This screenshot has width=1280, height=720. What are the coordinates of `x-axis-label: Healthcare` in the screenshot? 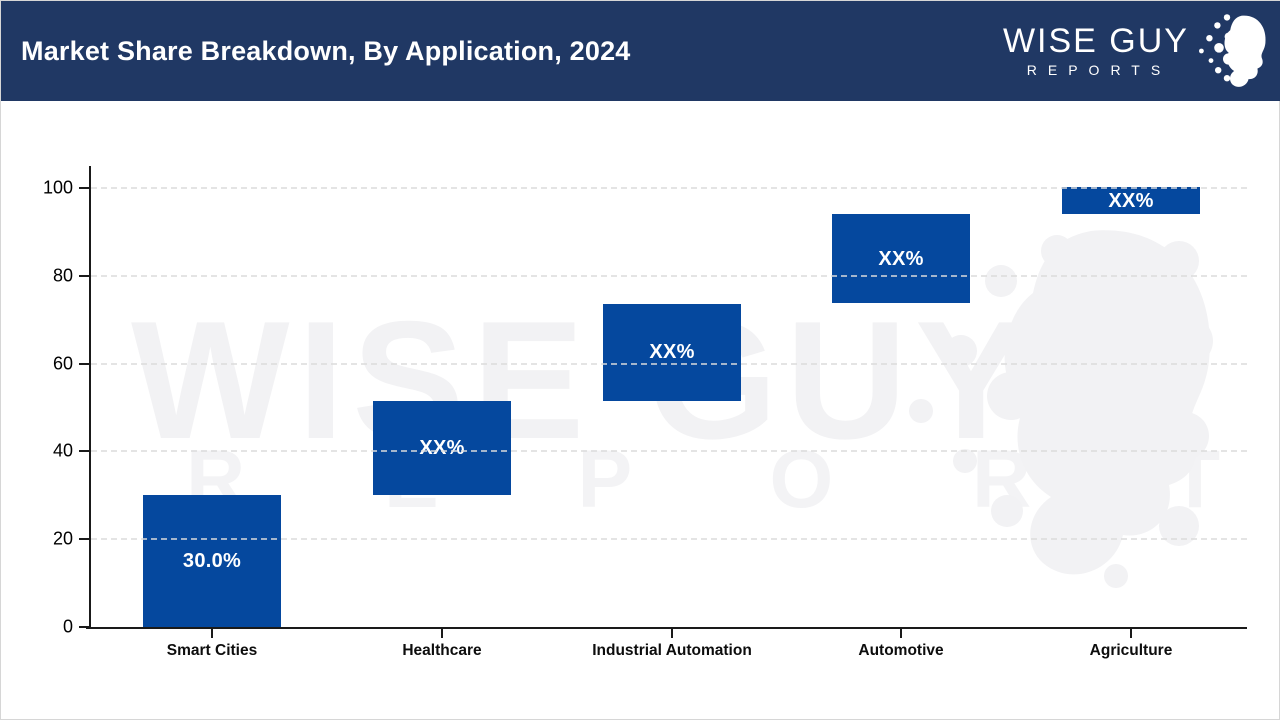 It's located at (442, 650).